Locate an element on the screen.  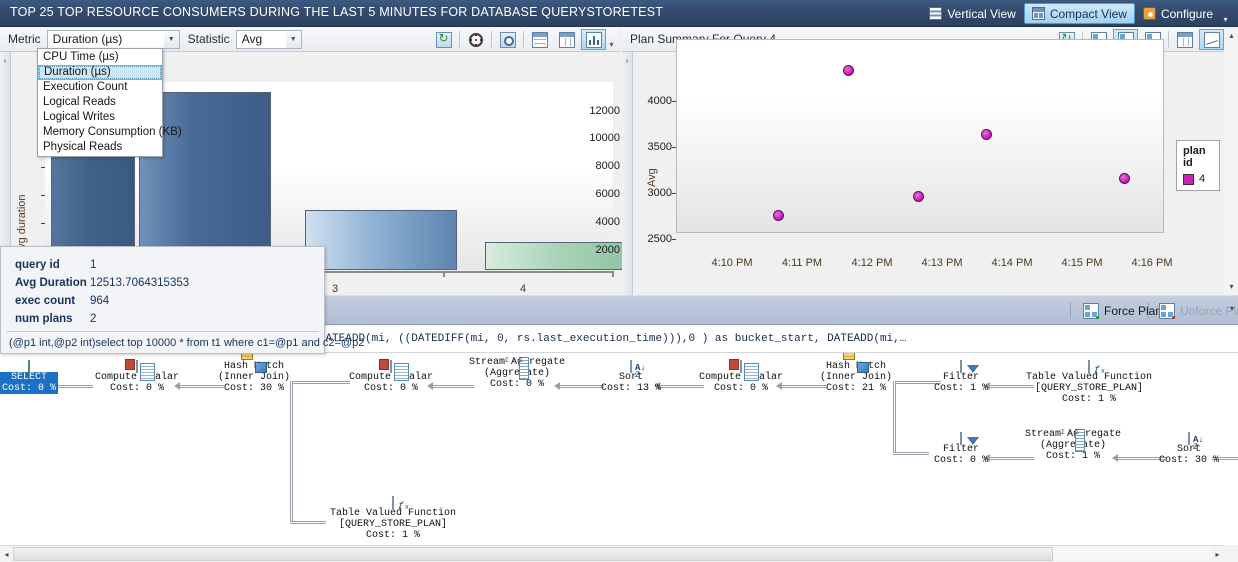
plan-node-sublabel: (Aggregate) is located at coordinates (1072, 445).